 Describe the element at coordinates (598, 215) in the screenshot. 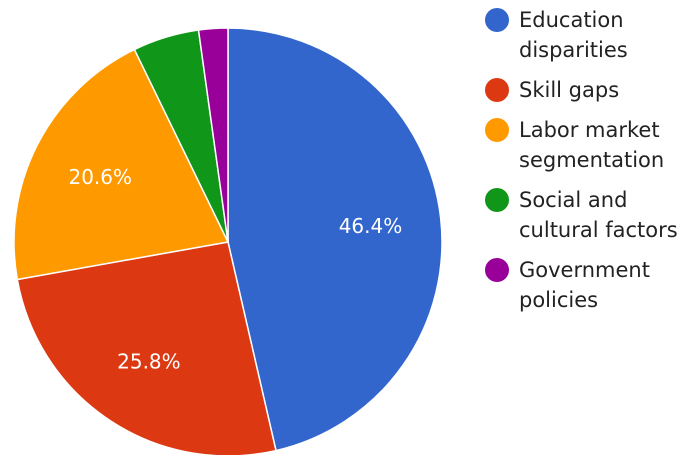

I see `legend-label-social-and-cultural-factors: Social and cultural factors` at that location.